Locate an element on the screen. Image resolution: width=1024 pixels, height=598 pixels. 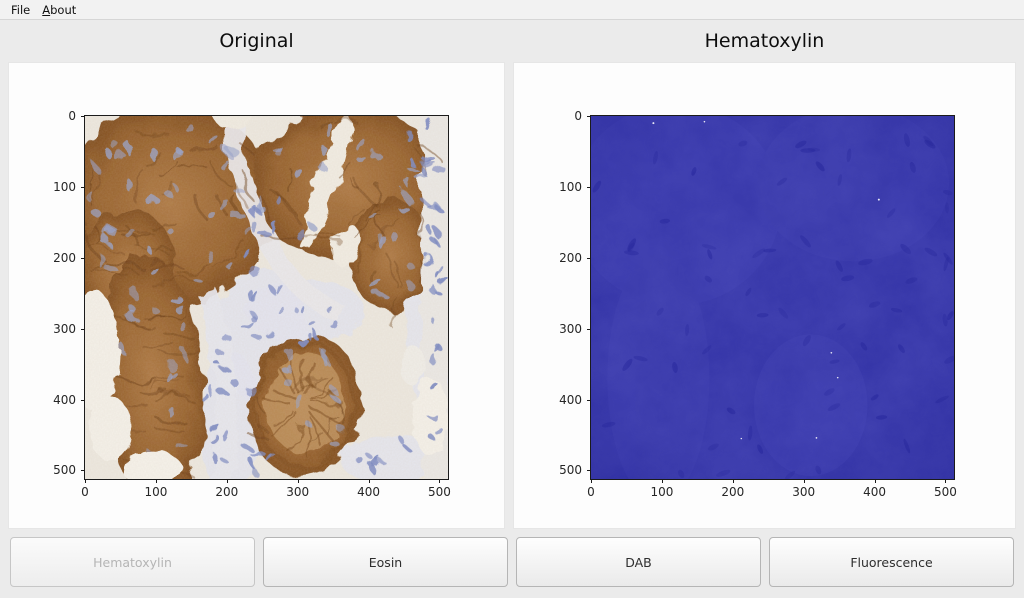
fluorescence-button: Fluorescence is located at coordinates (891, 562).